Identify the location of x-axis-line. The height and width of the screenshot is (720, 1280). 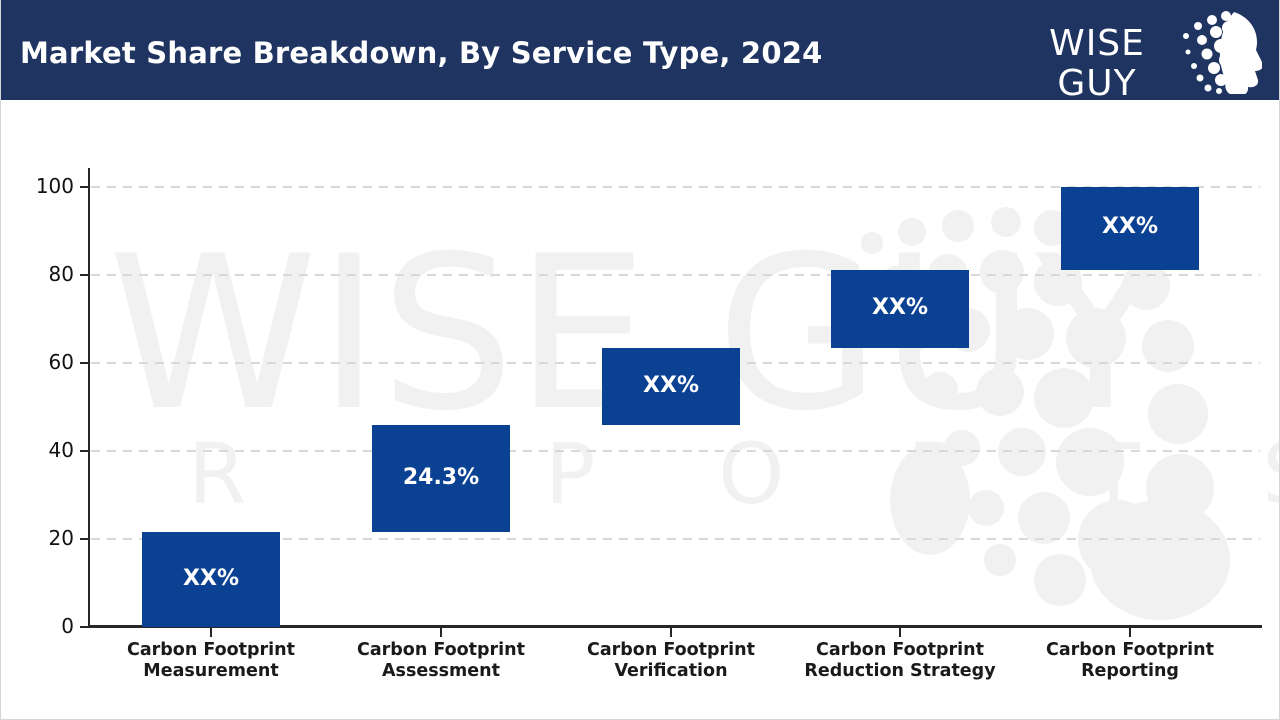
(675, 626).